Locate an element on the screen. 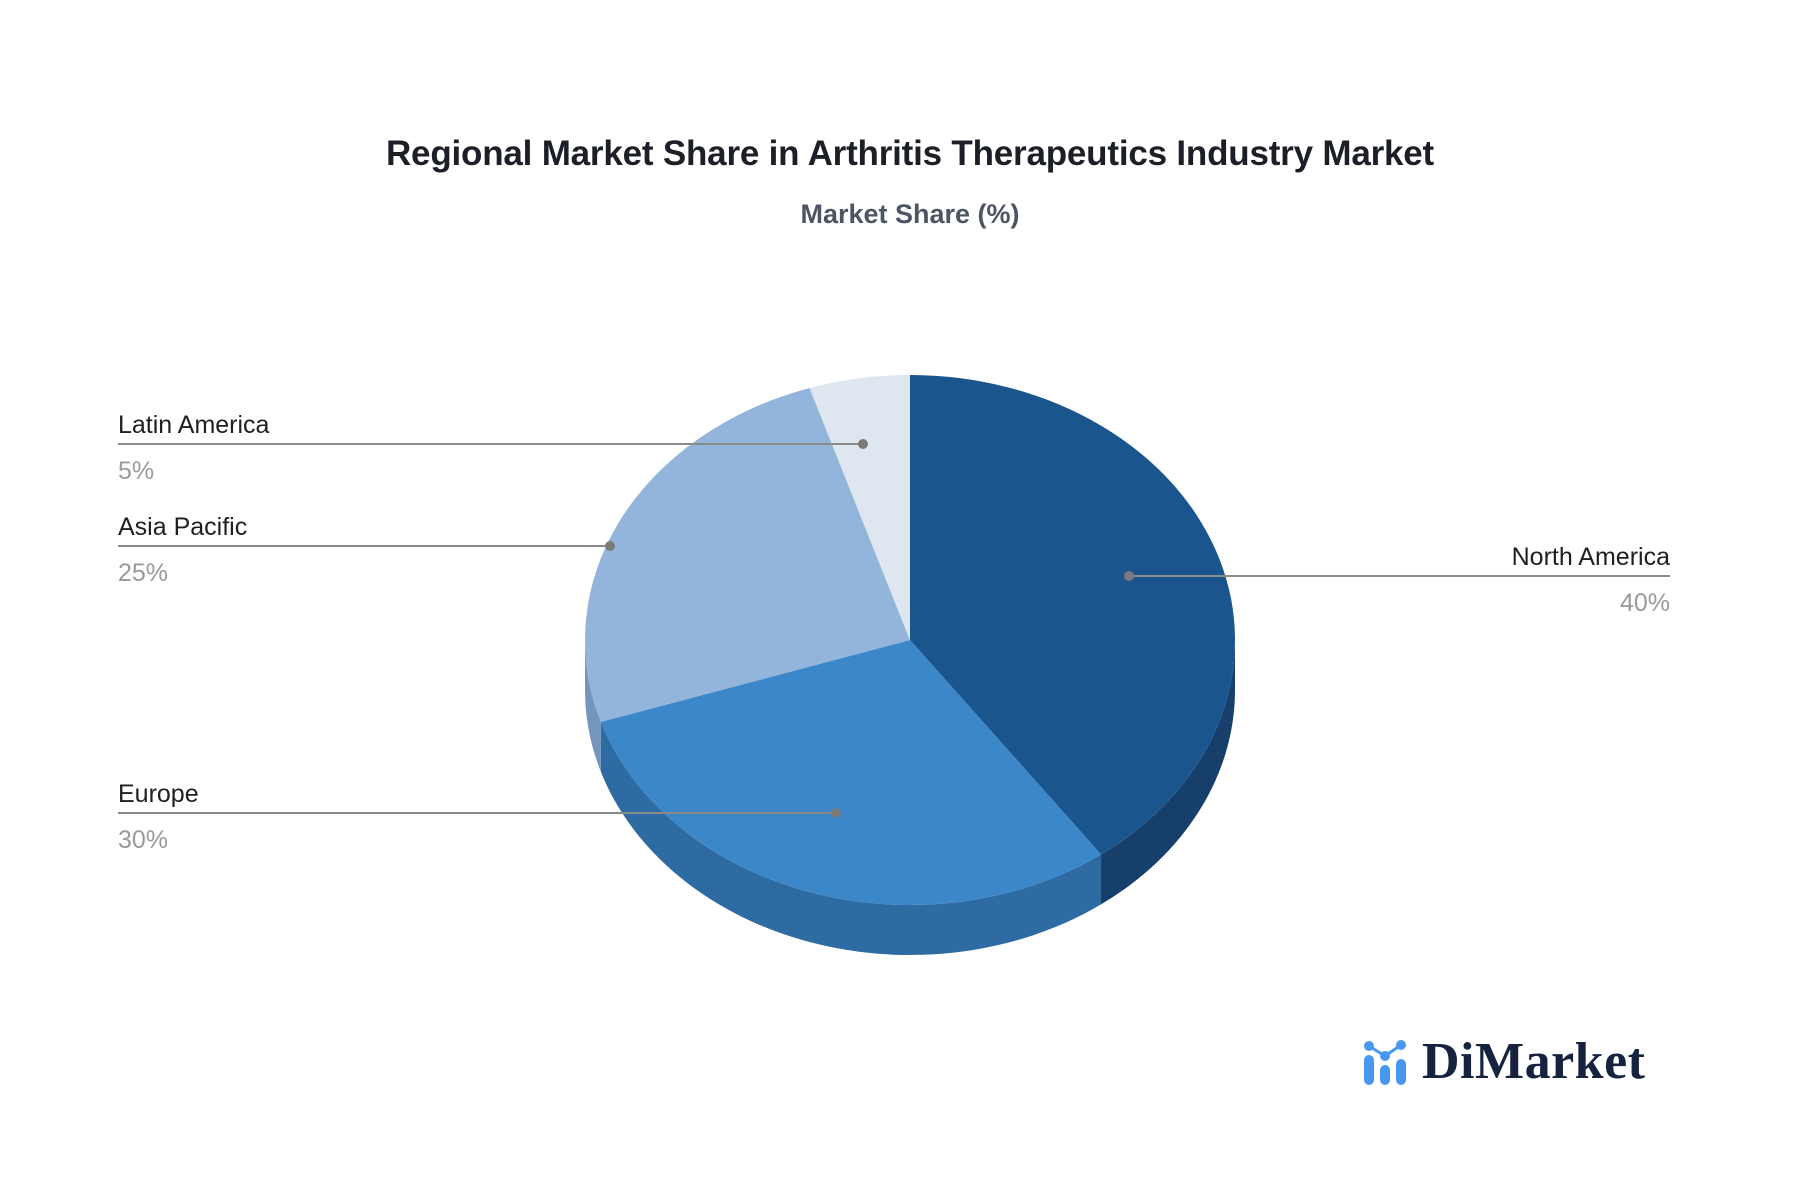 This screenshot has height=1196, width=1800. pie-wall-europe is located at coordinates (851, 838).